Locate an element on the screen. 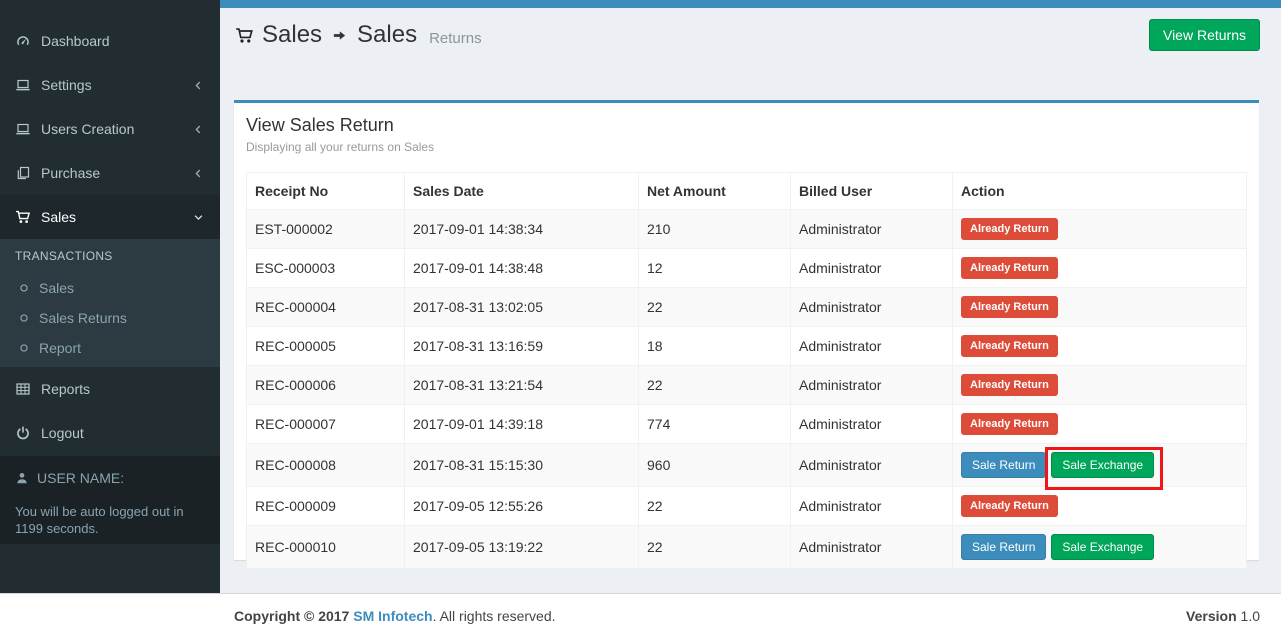 The image size is (1281, 639). receipt-no-cell: REC-000007 is located at coordinates (325, 424).